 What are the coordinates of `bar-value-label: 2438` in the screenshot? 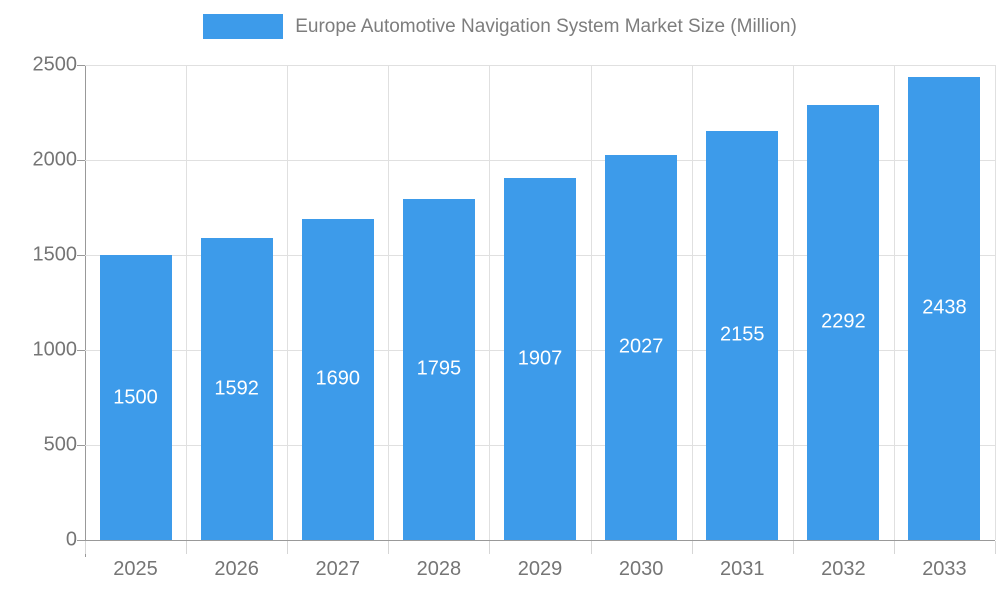 It's located at (944, 307).